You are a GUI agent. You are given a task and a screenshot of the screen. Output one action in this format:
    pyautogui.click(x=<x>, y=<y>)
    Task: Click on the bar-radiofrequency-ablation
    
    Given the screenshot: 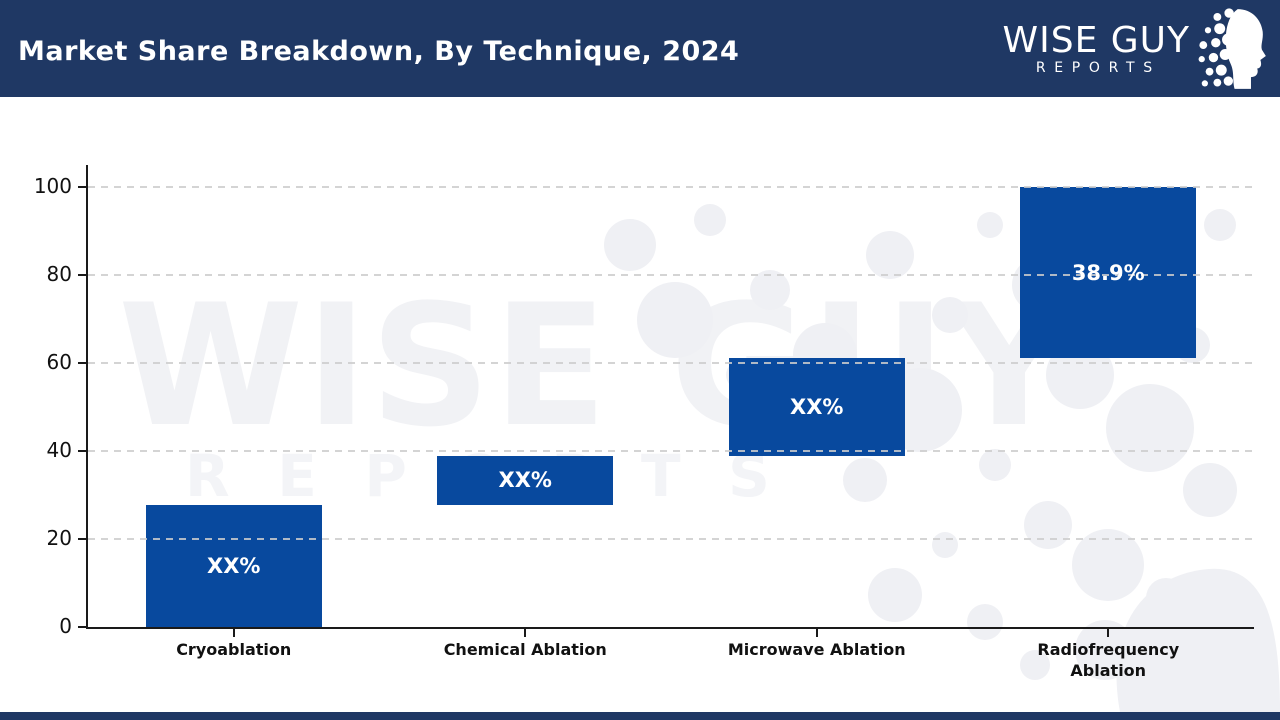 What is the action you would take?
    pyautogui.click(x=1108, y=273)
    